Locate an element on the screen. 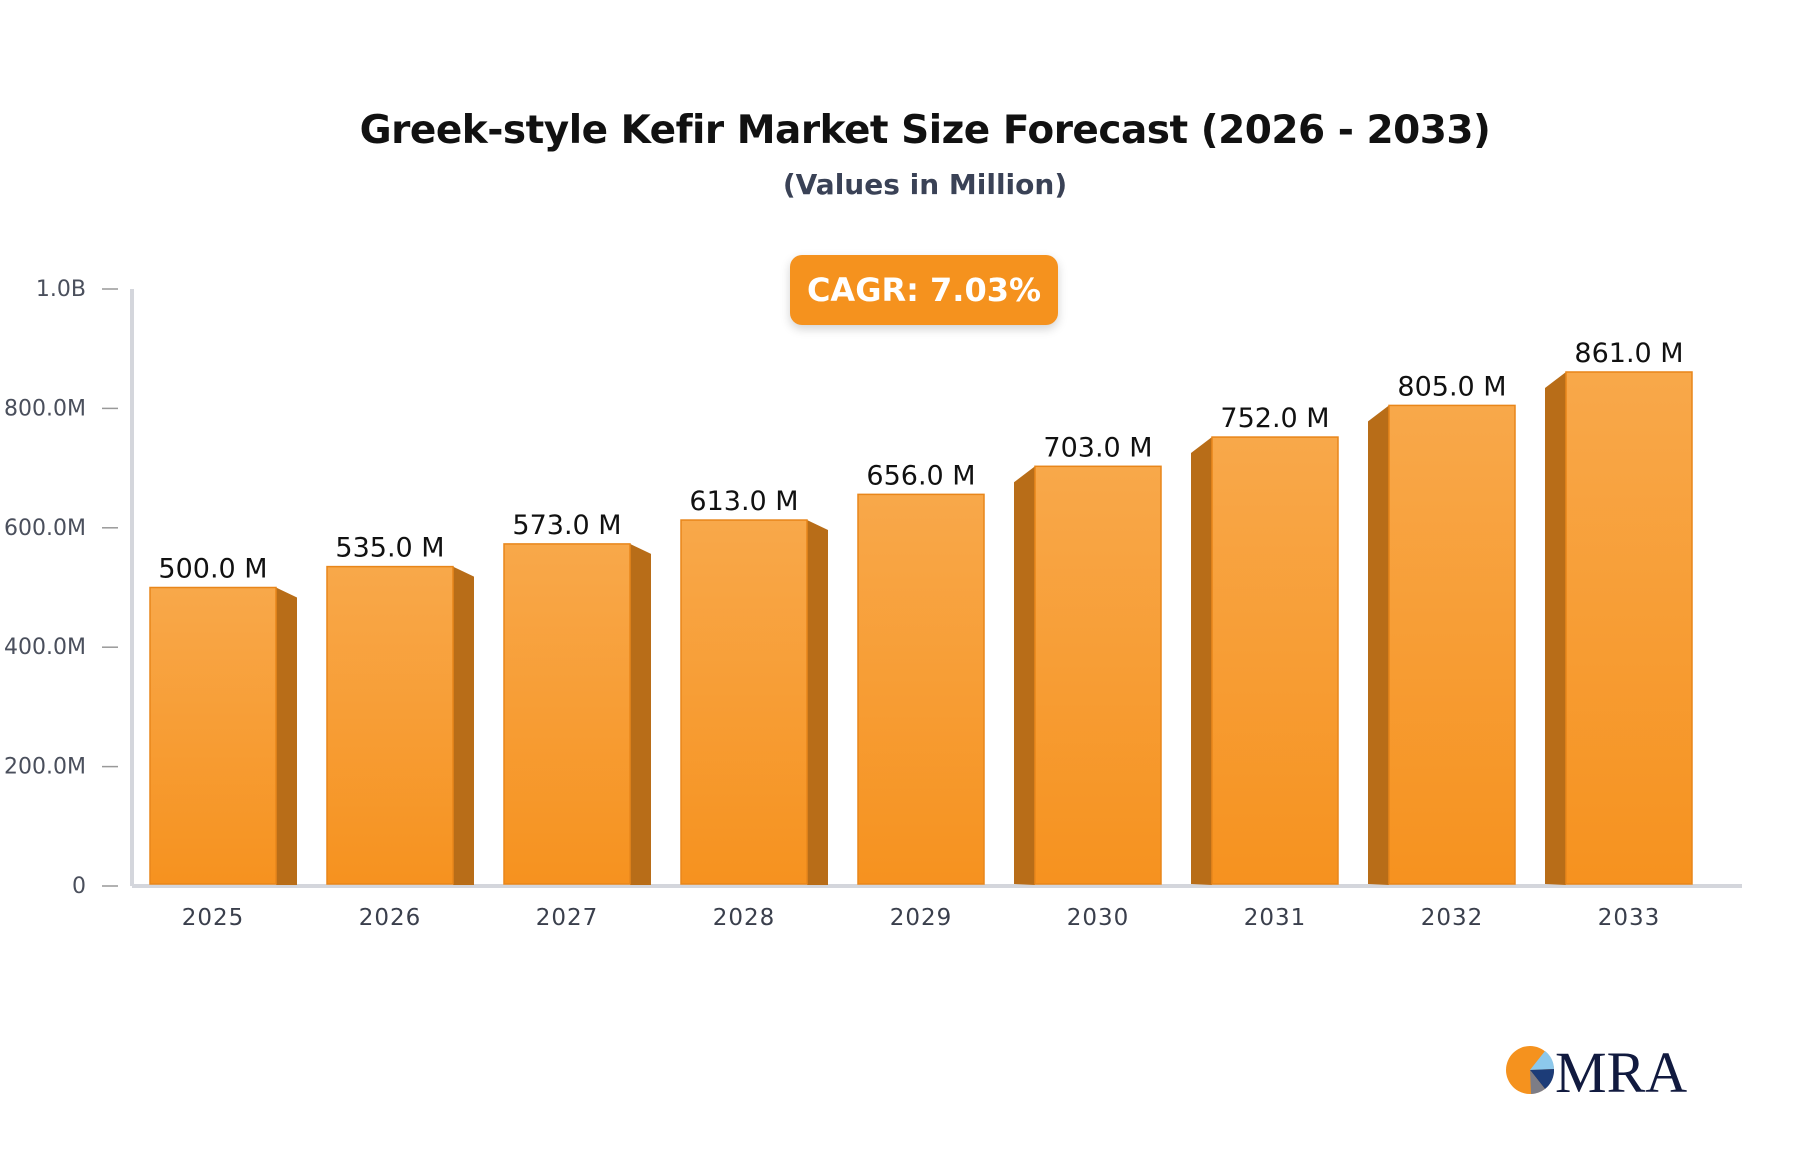 This screenshot has height=1156, width=1800. mra-logo: MRA is located at coordinates (1600, 1070).